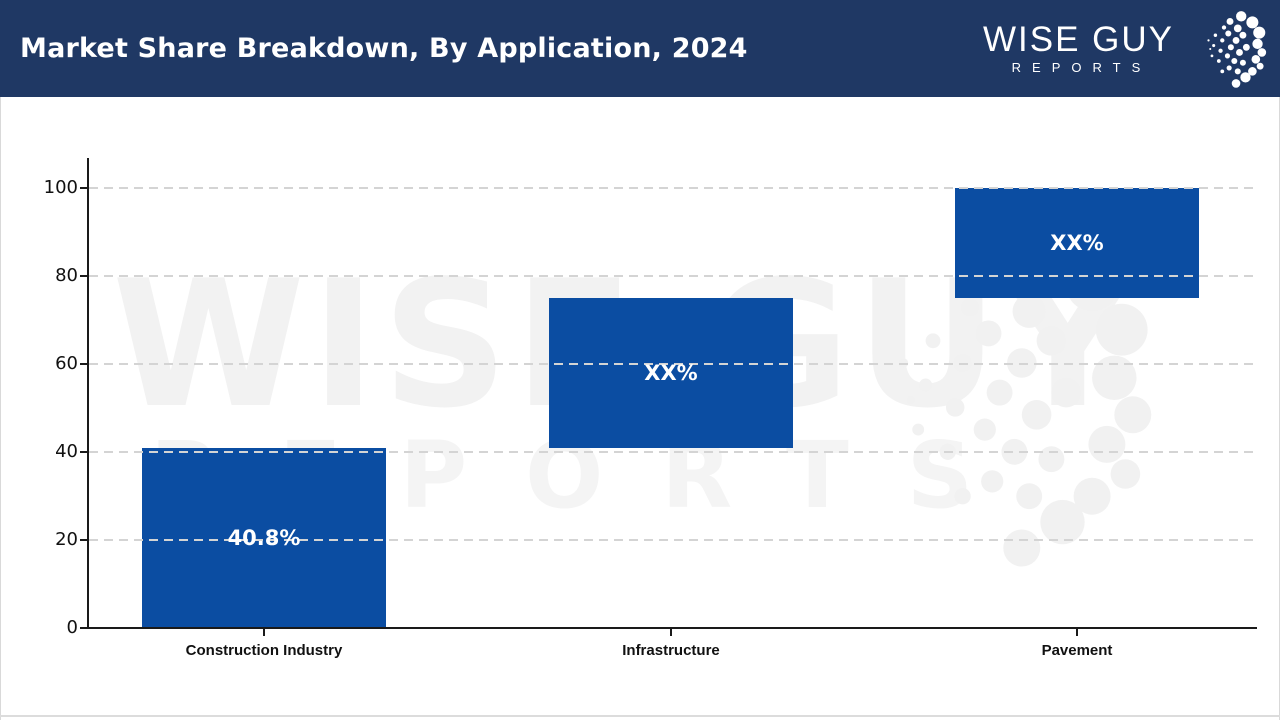 This screenshot has height=720, width=1280. I want to click on wiseguy-logo-text: WISE GUY REPORTS, so click(1078, 48).